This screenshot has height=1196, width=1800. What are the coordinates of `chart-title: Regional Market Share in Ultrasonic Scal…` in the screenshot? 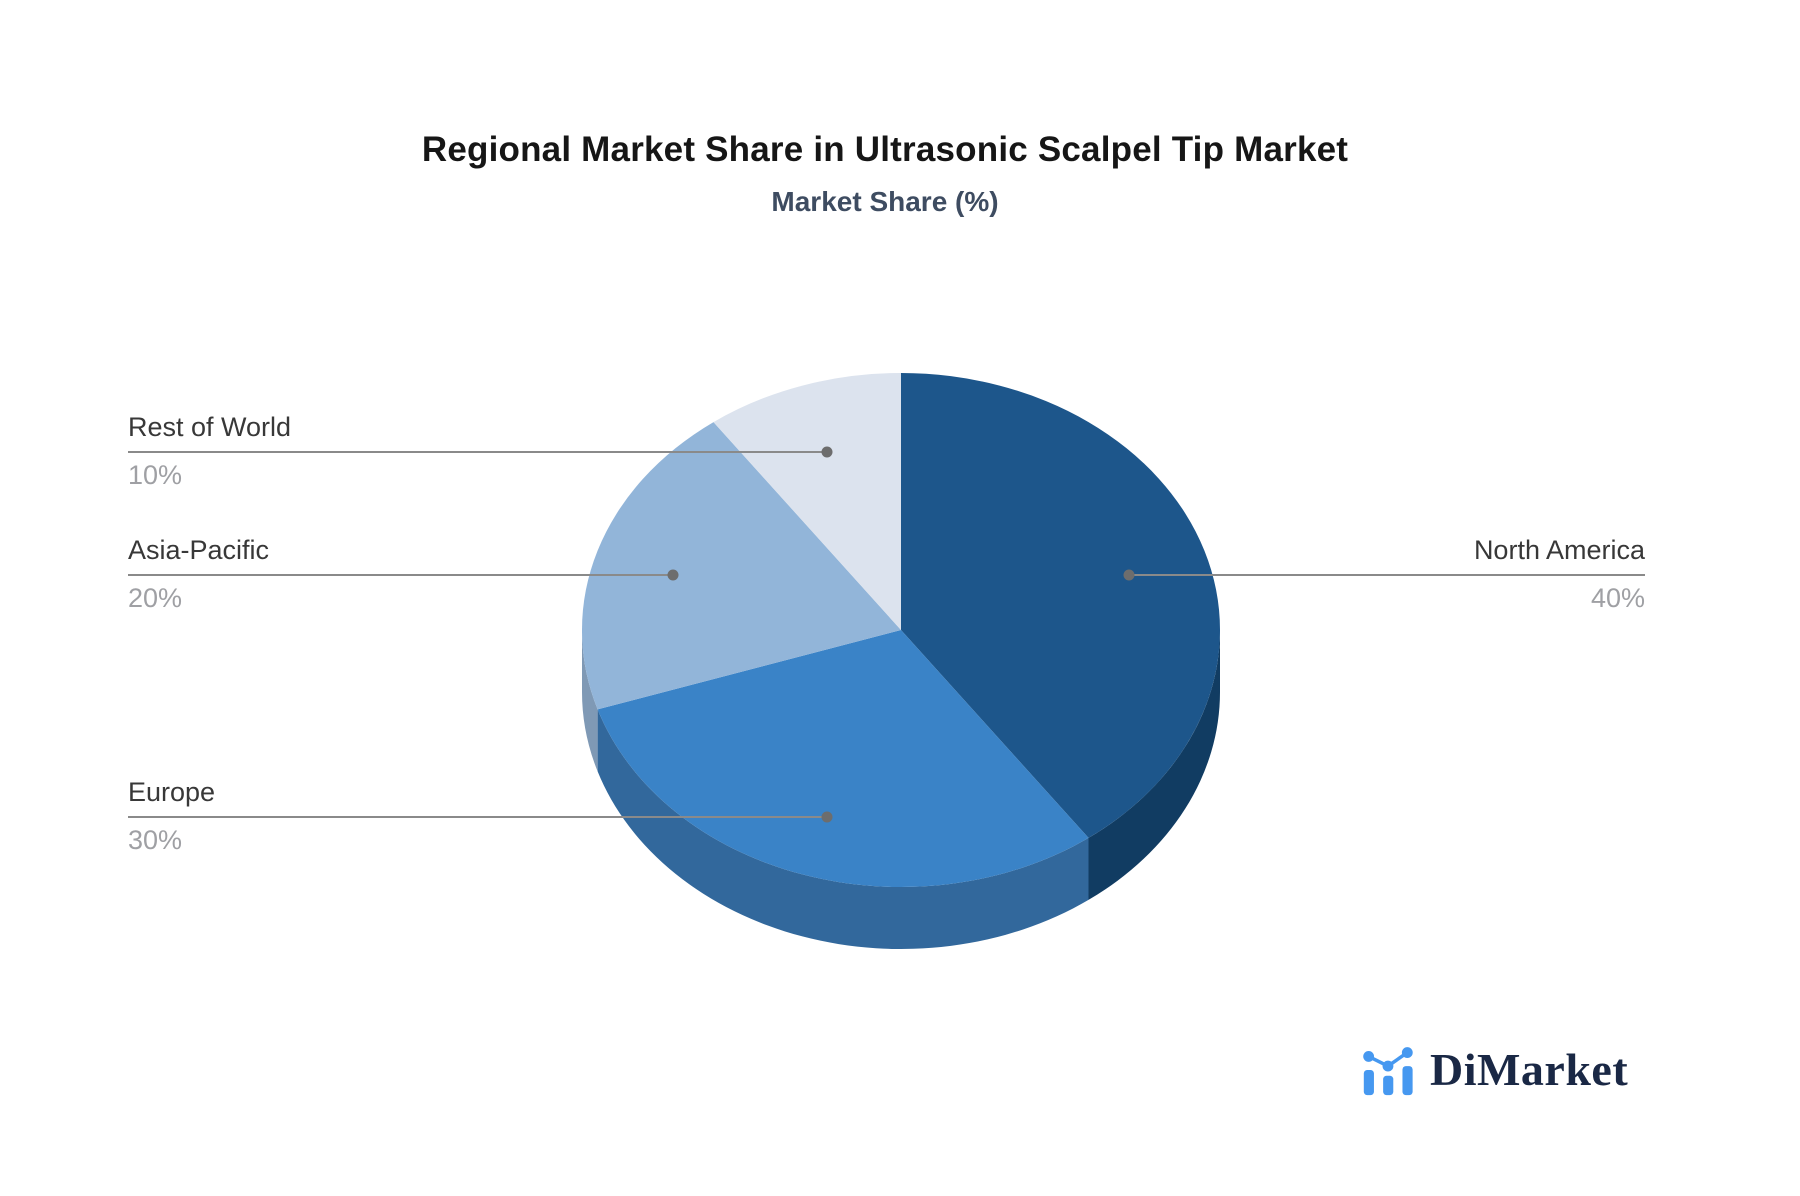 It's located at (885, 149).